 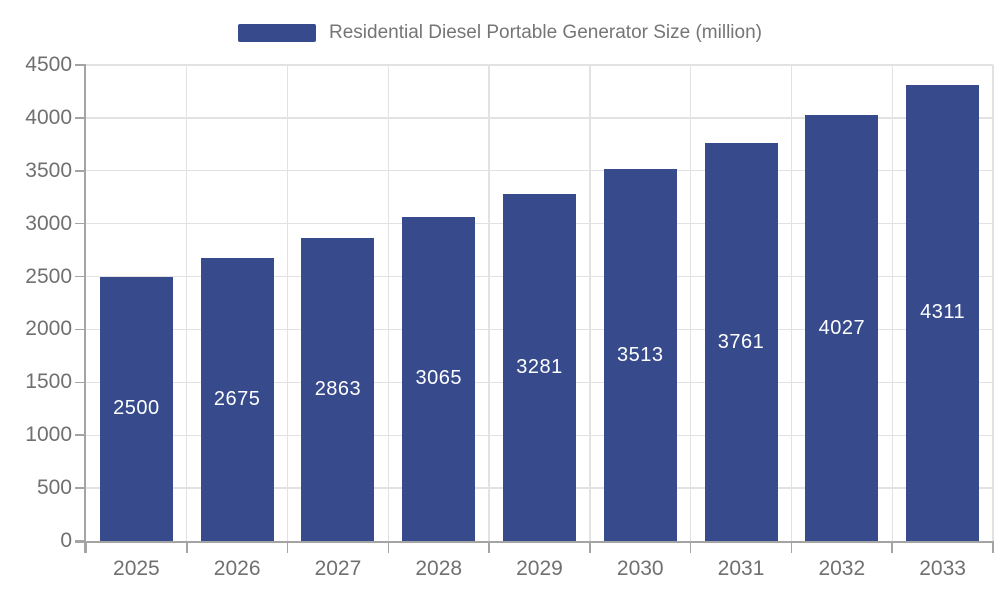 What do you see at coordinates (48, 329) in the screenshot?
I see `y-tick-label: 2000` at bounding box center [48, 329].